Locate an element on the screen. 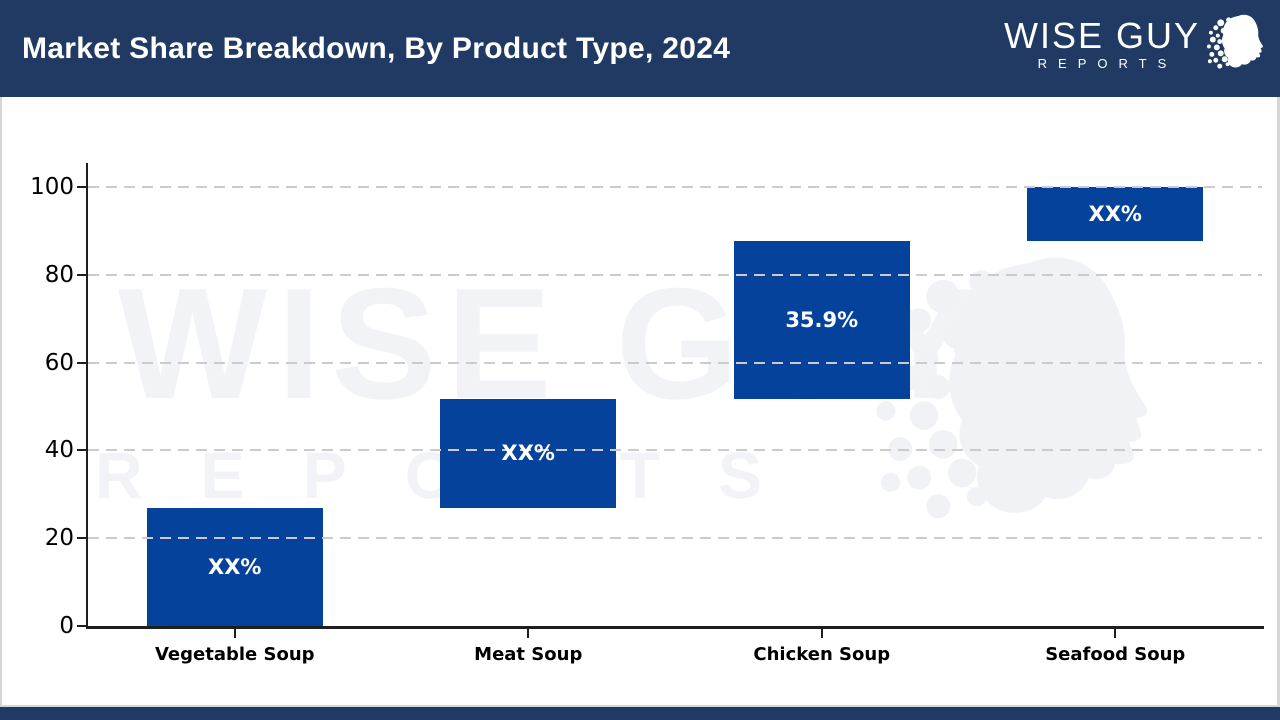 The height and width of the screenshot is (720, 1280). y-tick-label: 100 is located at coordinates (52, 187).